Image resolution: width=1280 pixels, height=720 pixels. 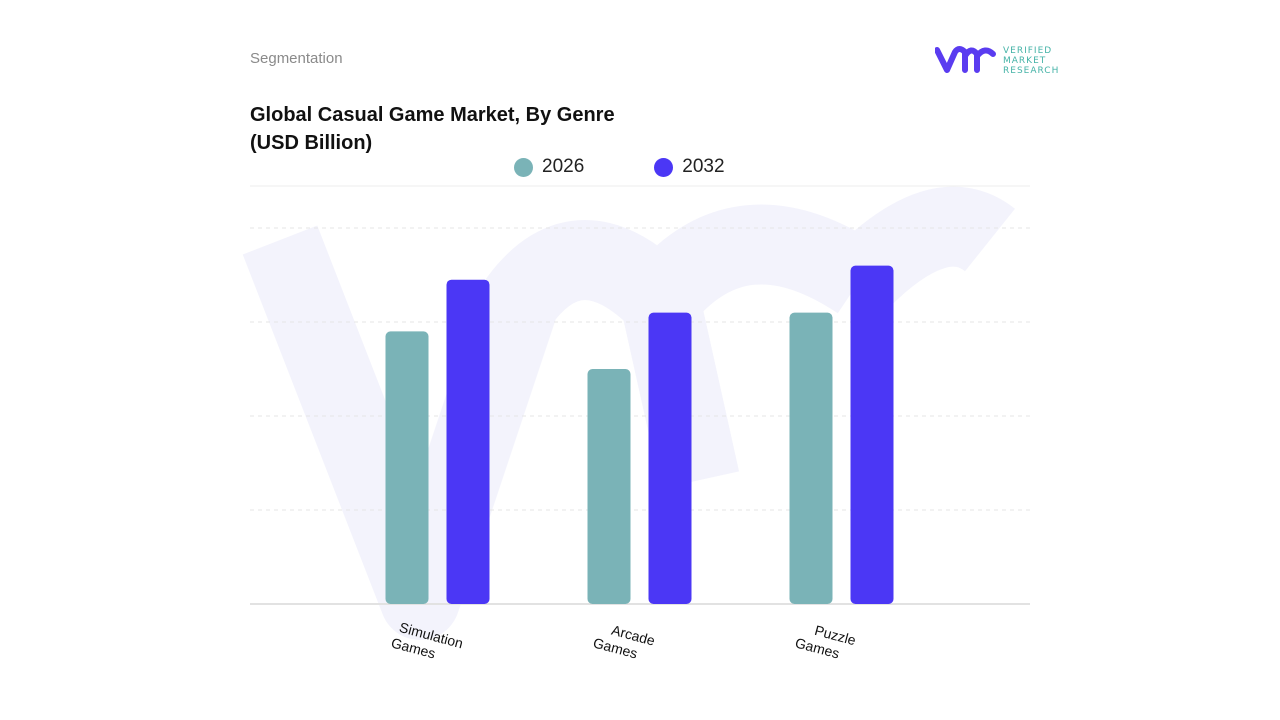 I want to click on svg-text: VERIFIED, so click(x=1027, y=51).